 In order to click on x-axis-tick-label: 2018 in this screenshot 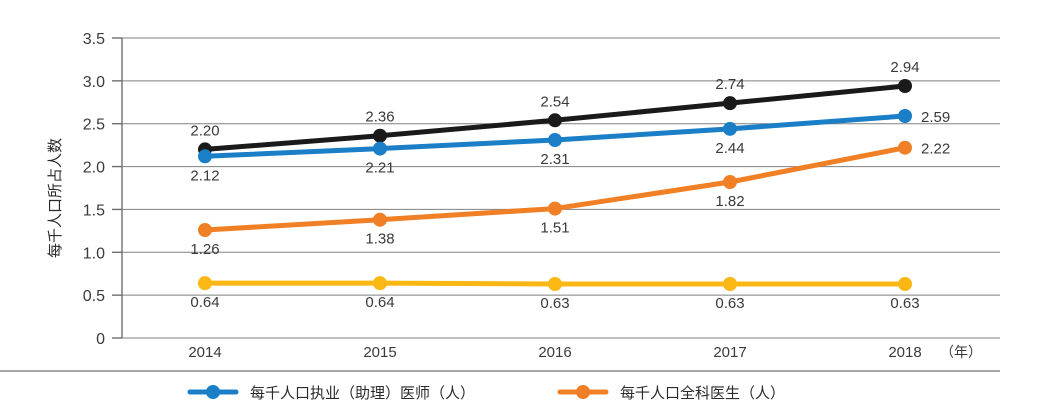, I will do `click(904, 352)`.